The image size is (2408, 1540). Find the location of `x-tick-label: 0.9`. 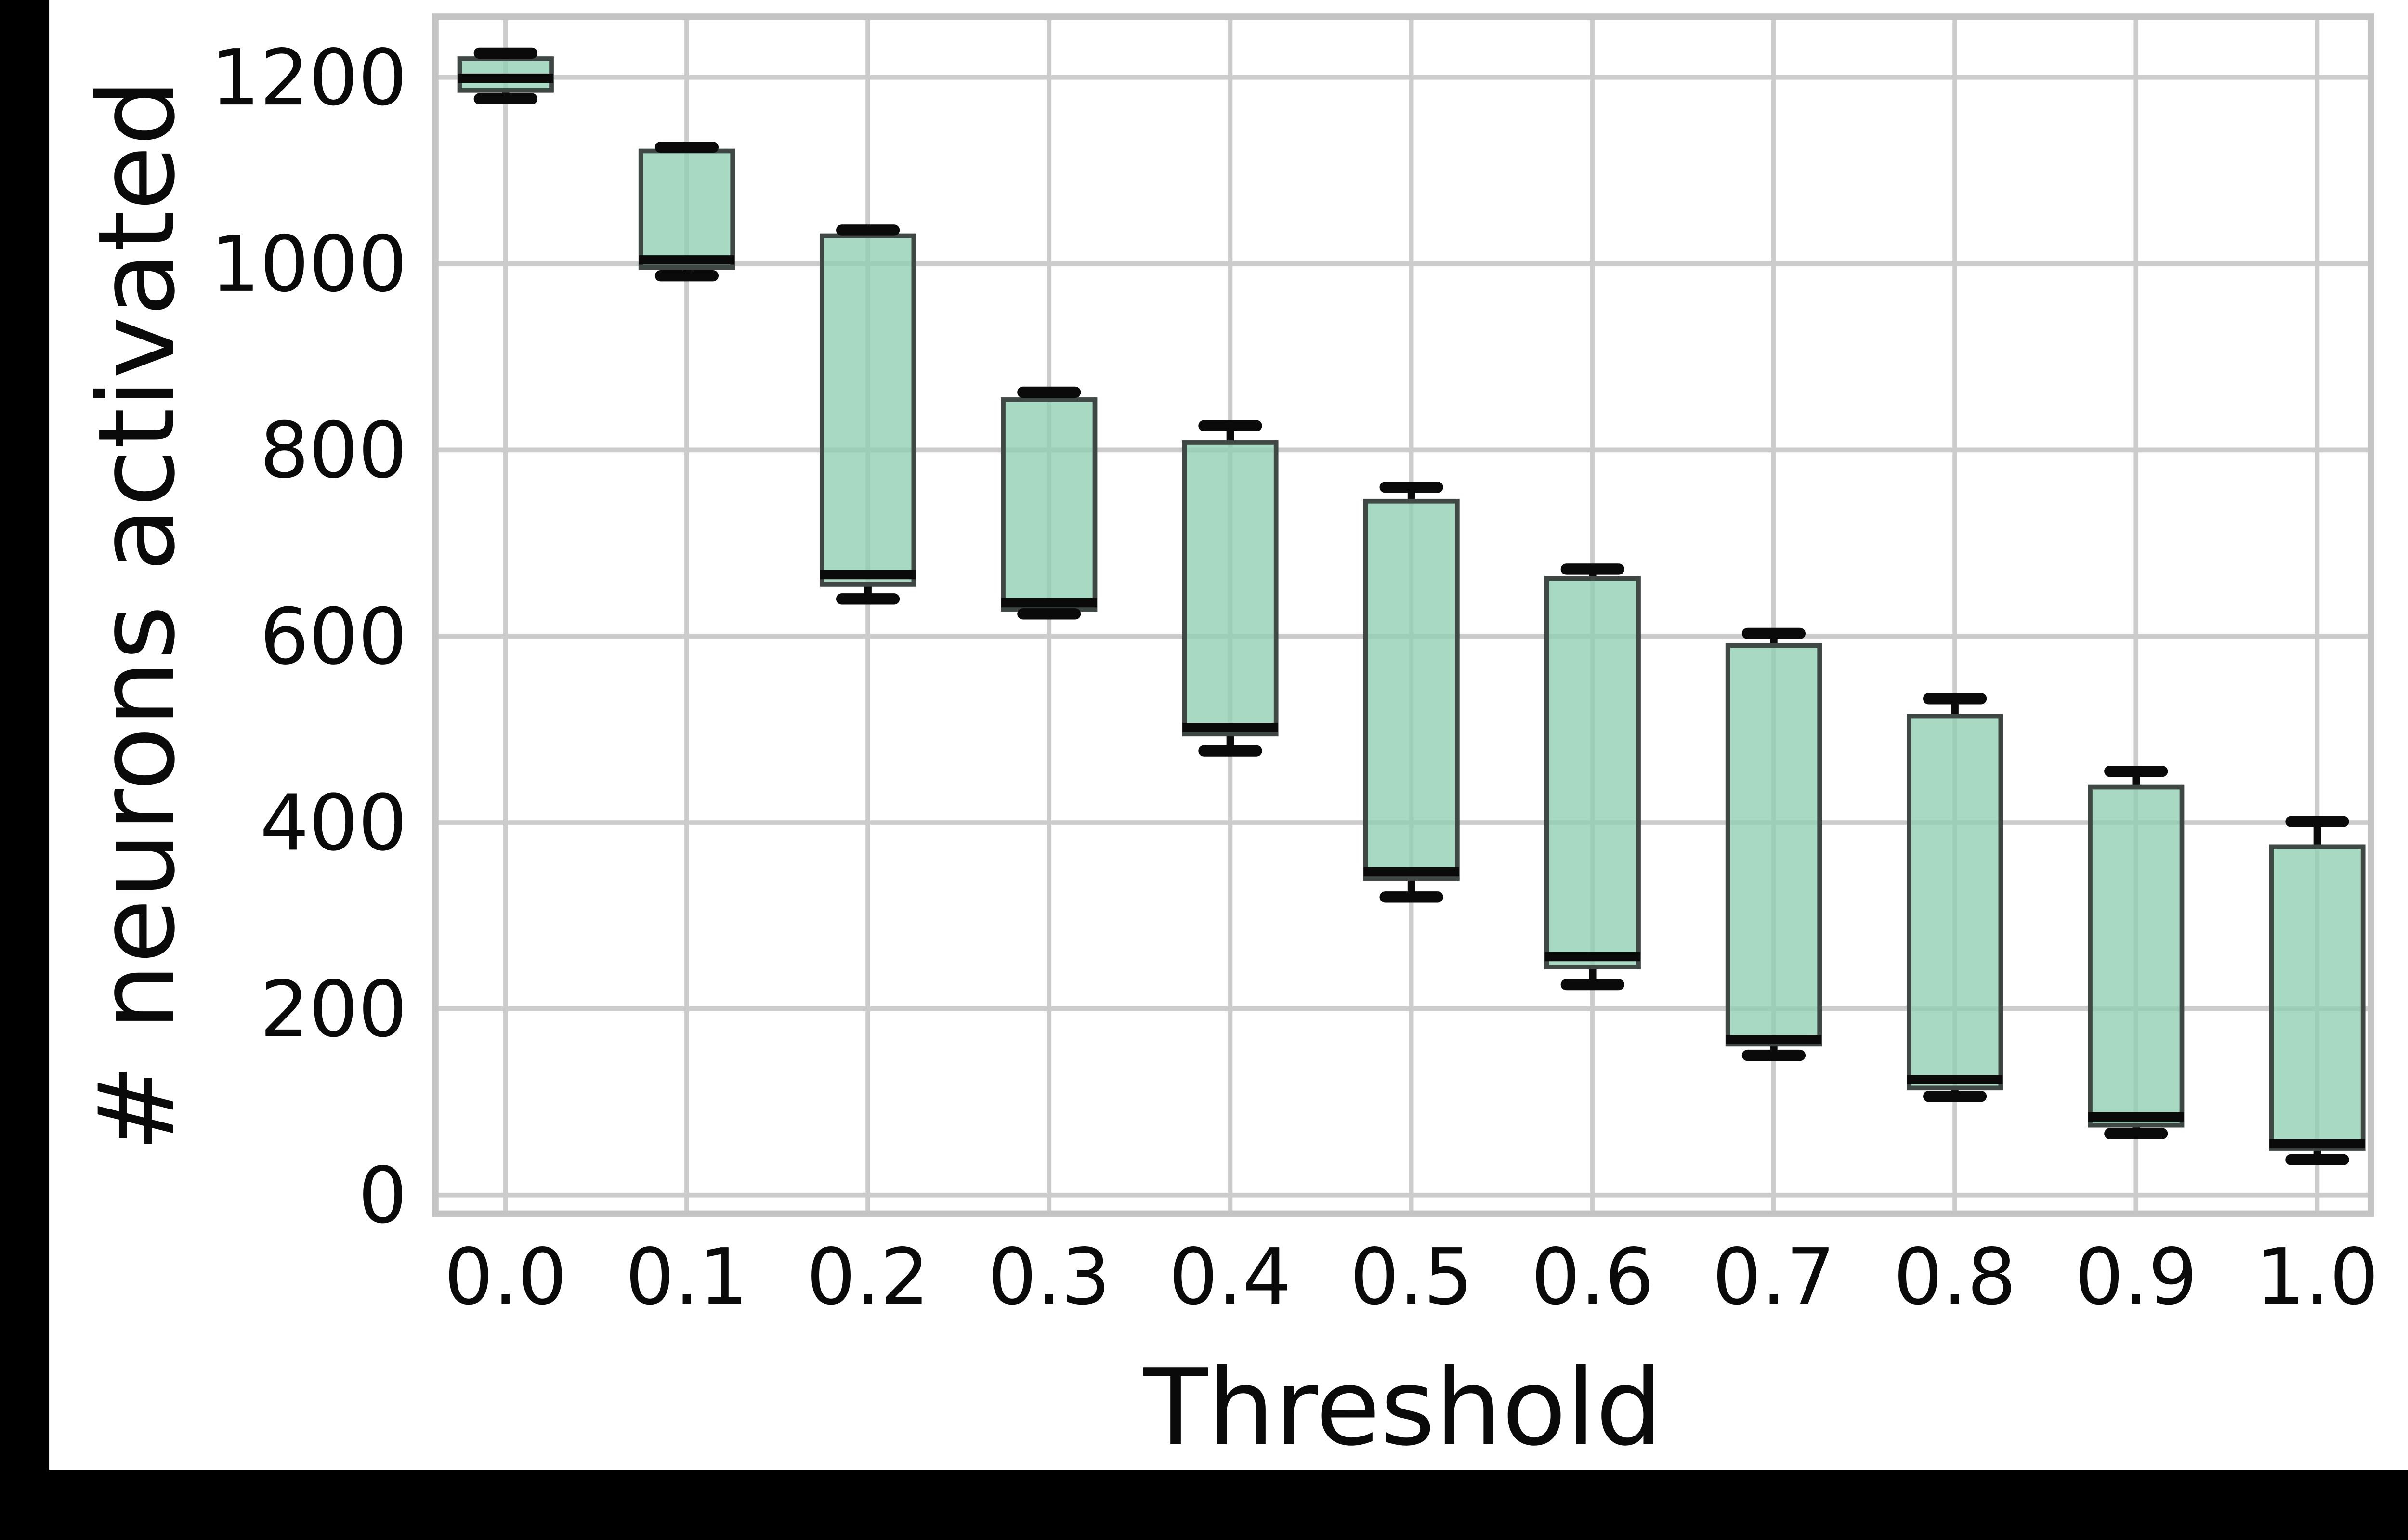

x-tick-label: 0.9 is located at coordinates (2136, 1277).